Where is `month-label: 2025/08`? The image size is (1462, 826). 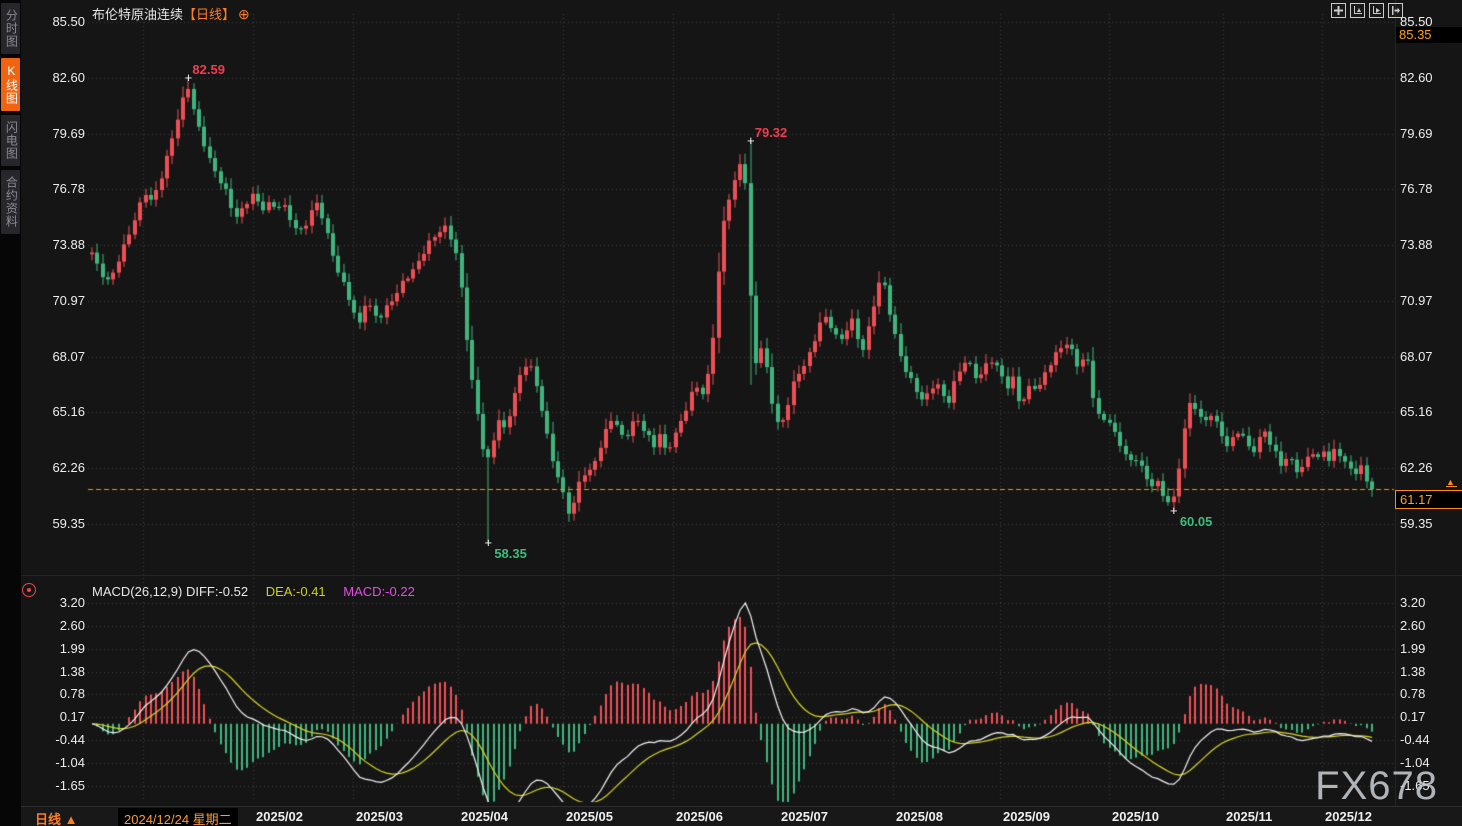
month-label: 2025/08 is located at coordinates (919, 816).